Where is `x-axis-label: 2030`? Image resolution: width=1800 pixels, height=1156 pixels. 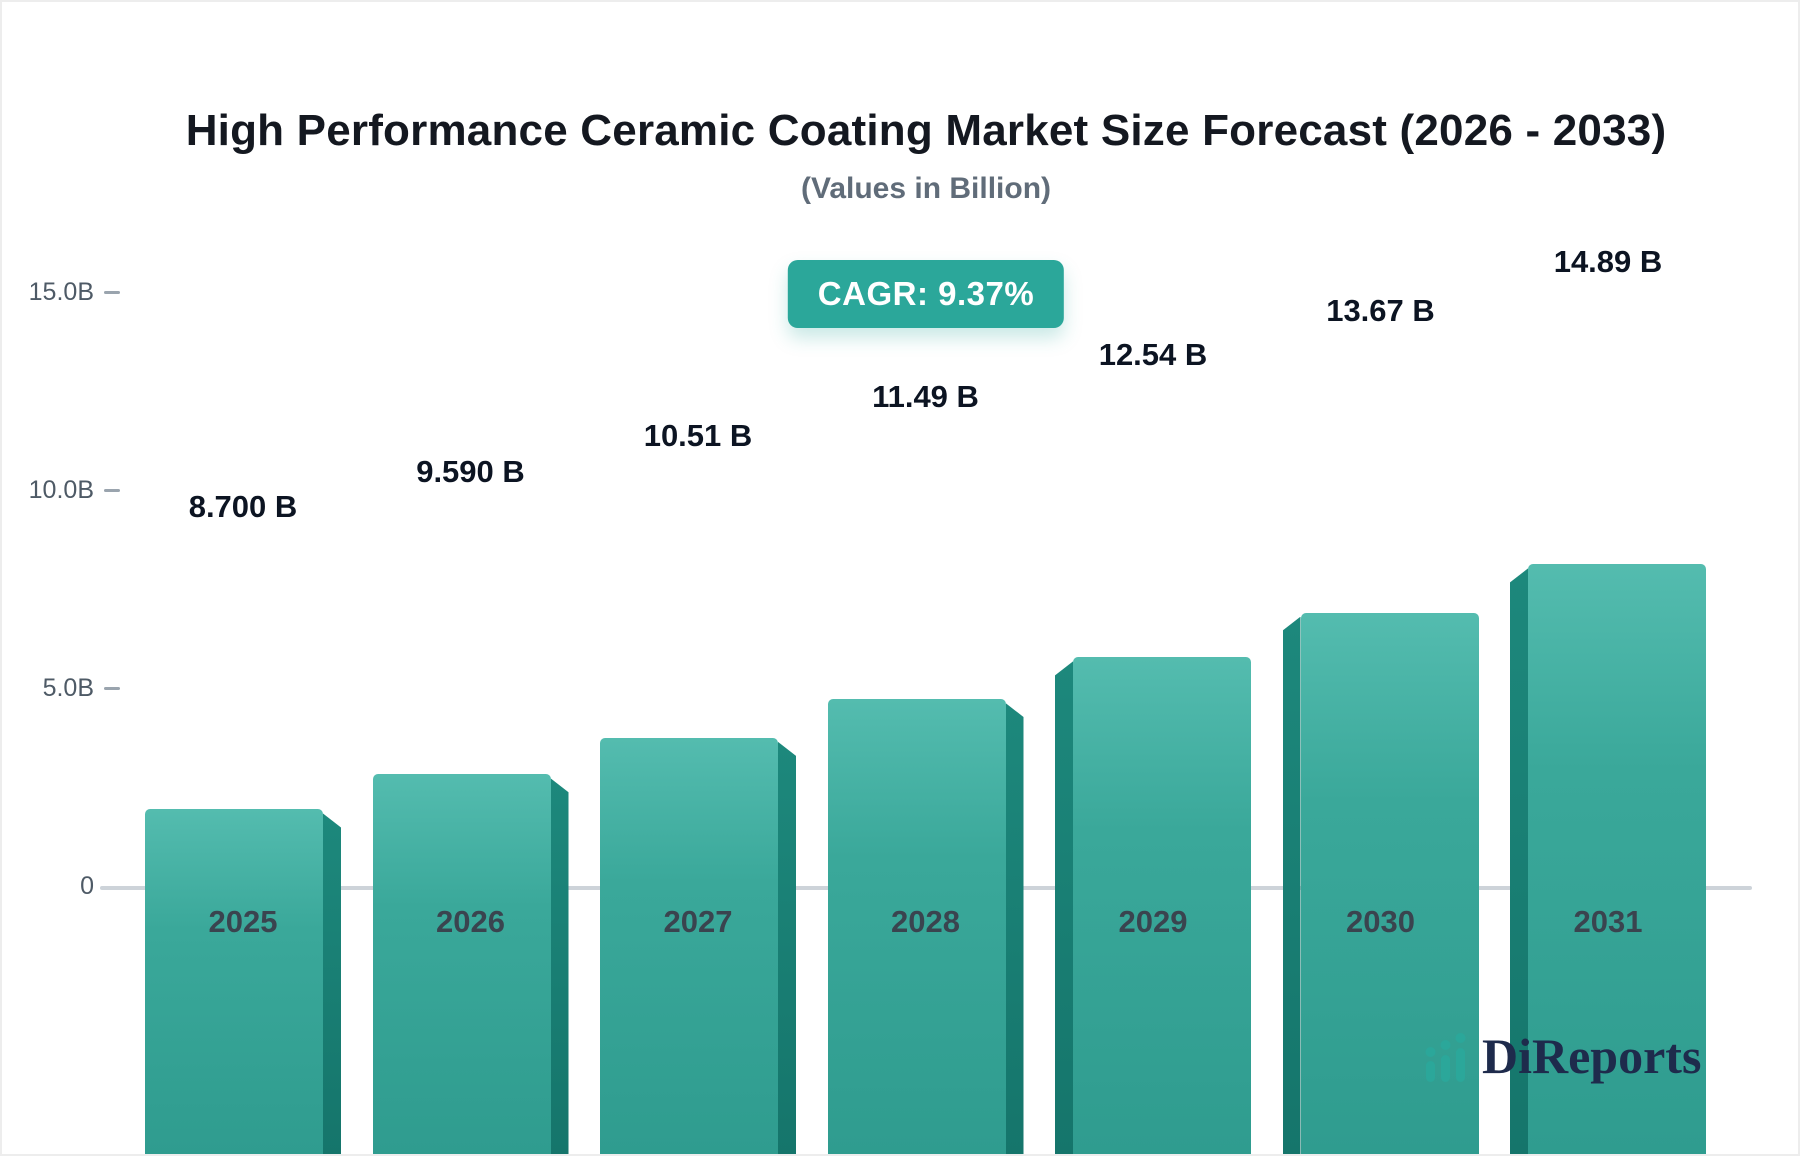
x-axis-label: 2030 is located at coordinates (1380, 921).